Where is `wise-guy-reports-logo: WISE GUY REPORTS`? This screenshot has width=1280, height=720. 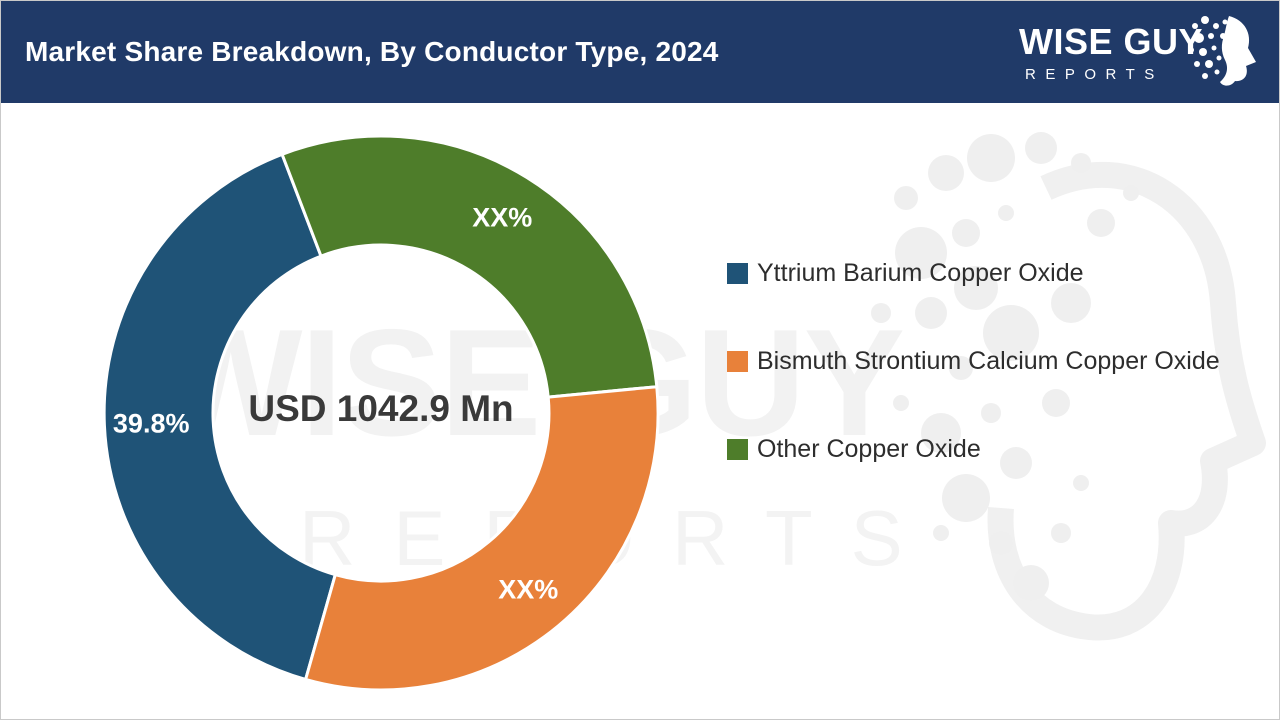
wise-guy-reports-logo: WISE GUY REPORTS is located at coordinates (1138, 52).